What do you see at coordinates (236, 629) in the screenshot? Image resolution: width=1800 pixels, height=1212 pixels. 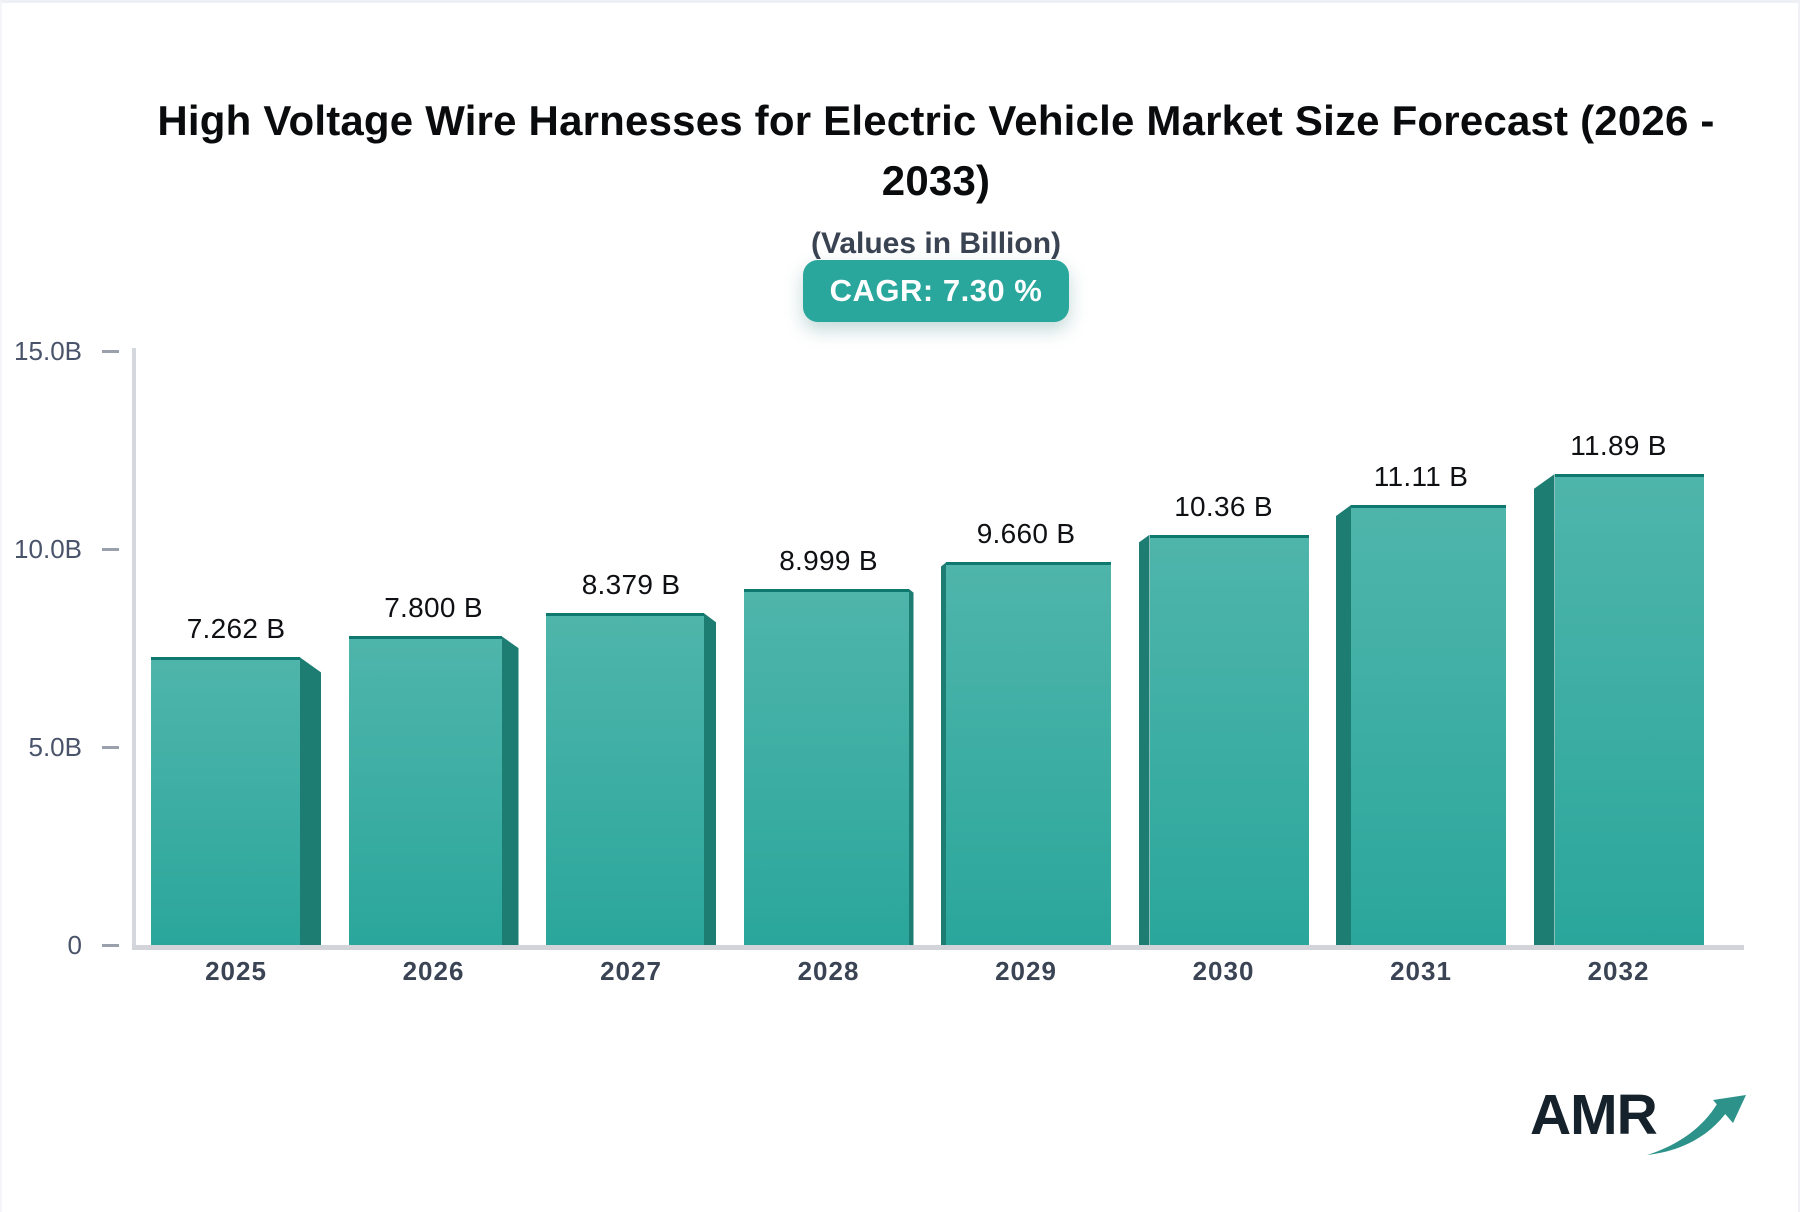 I see `value-label-2025: 7.262 B` at bounding box center [236, 629].